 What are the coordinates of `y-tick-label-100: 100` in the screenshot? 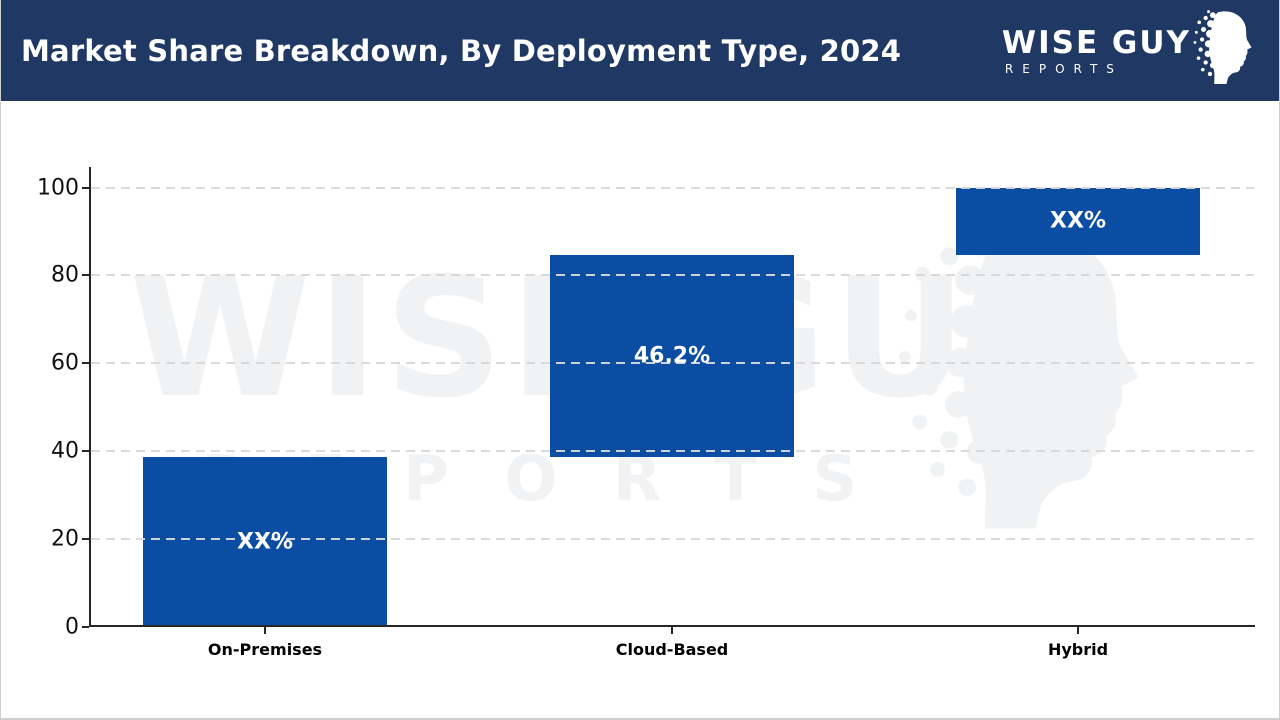 It's located at (58, 187).